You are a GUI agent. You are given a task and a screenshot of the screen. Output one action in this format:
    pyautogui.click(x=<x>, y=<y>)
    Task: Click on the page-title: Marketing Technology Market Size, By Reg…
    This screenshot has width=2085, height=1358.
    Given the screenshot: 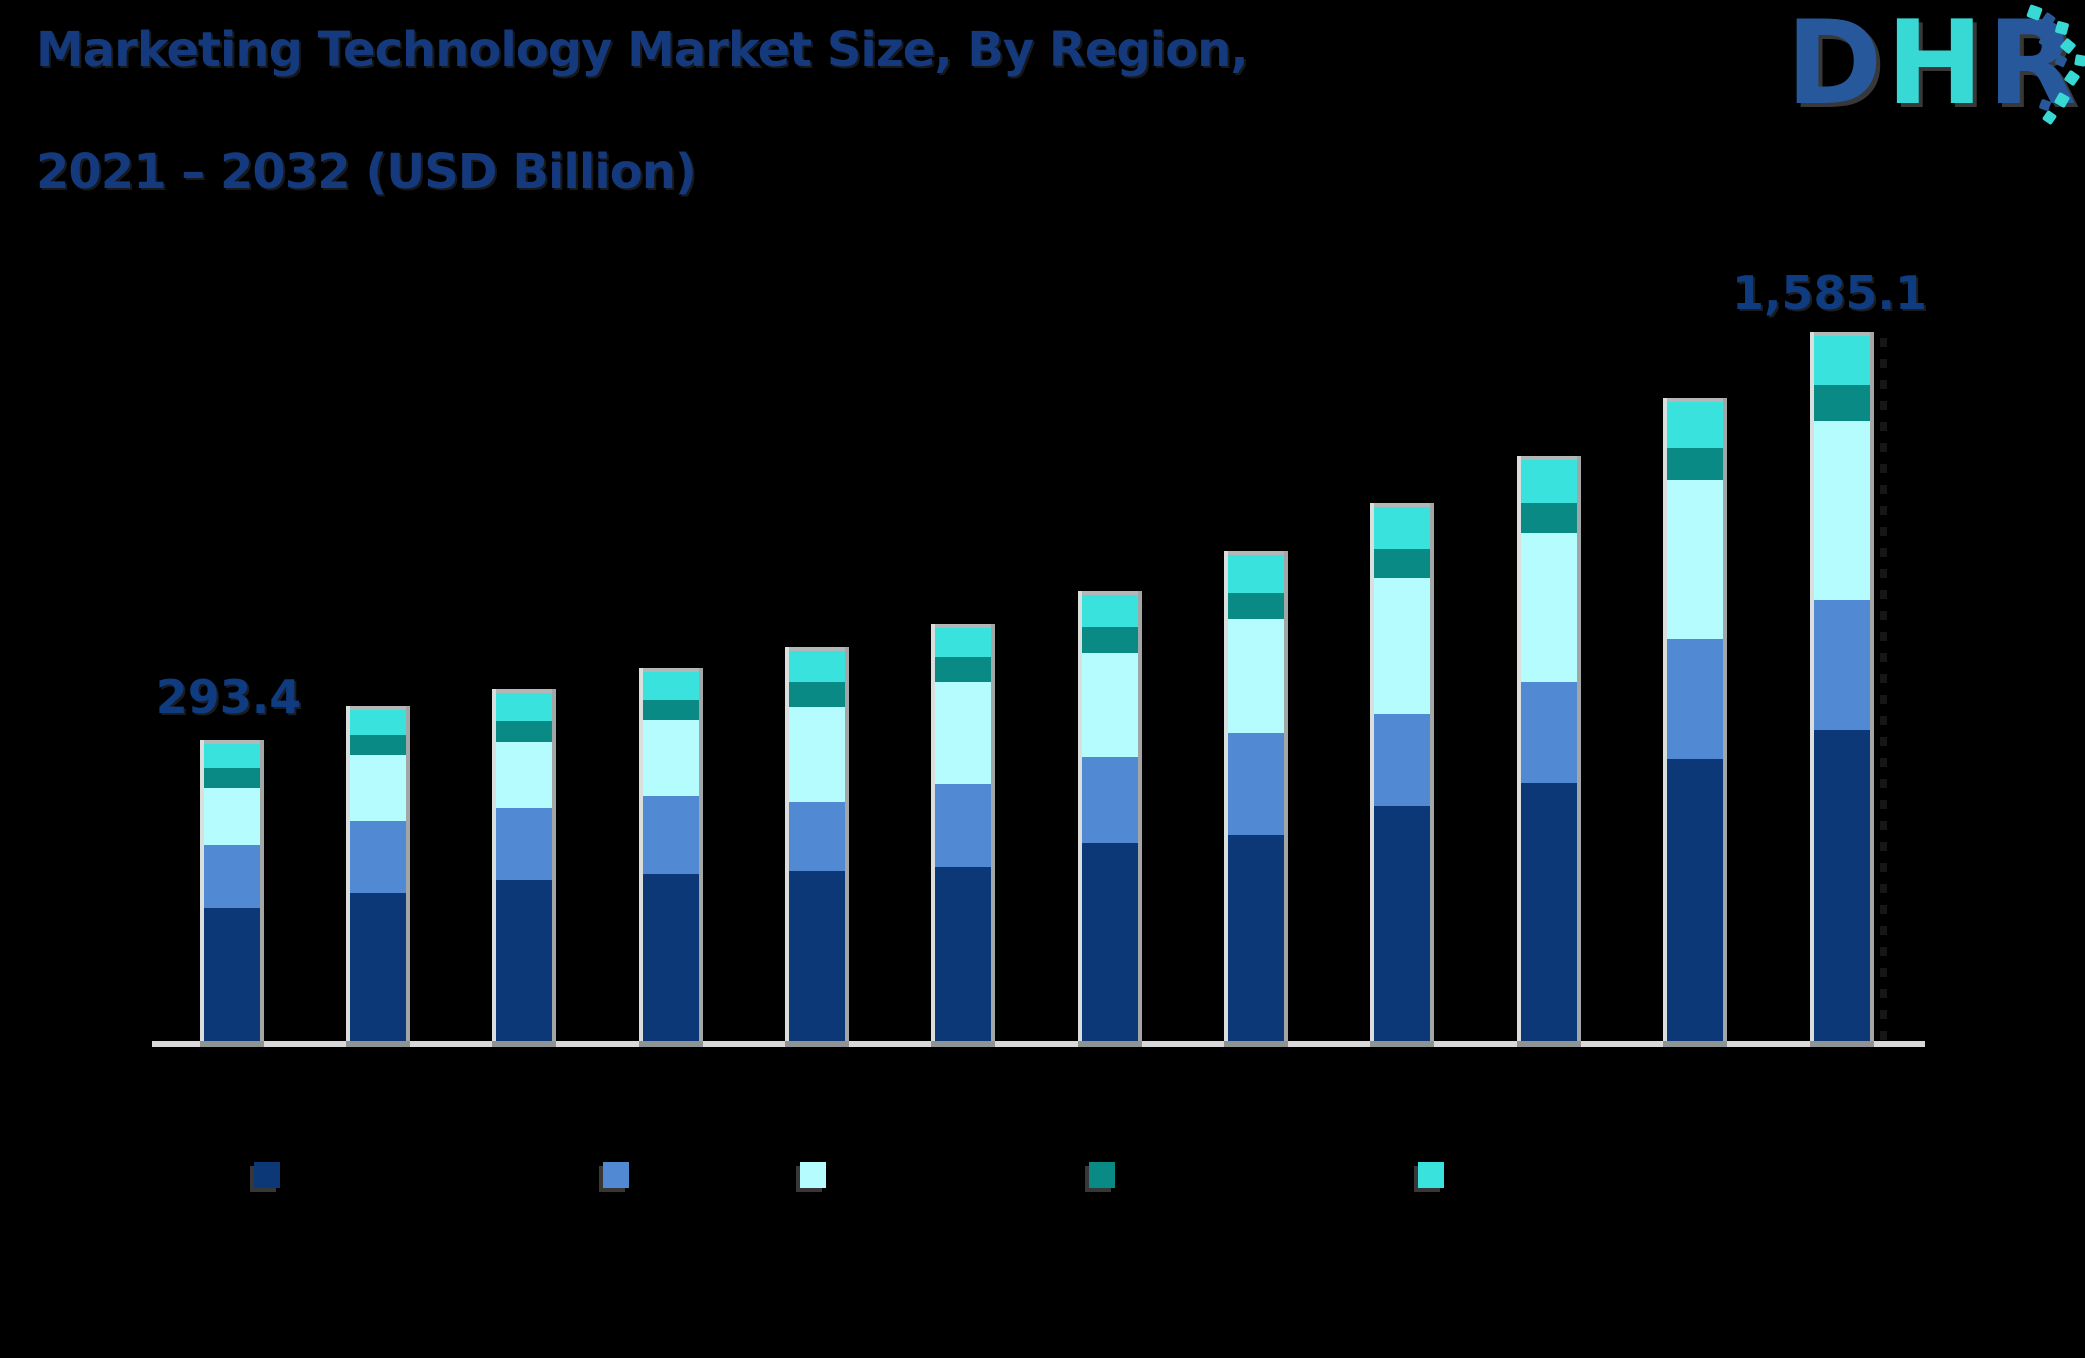 What is the action you would take?
    pyautogui.click(x=642, y=111)
    